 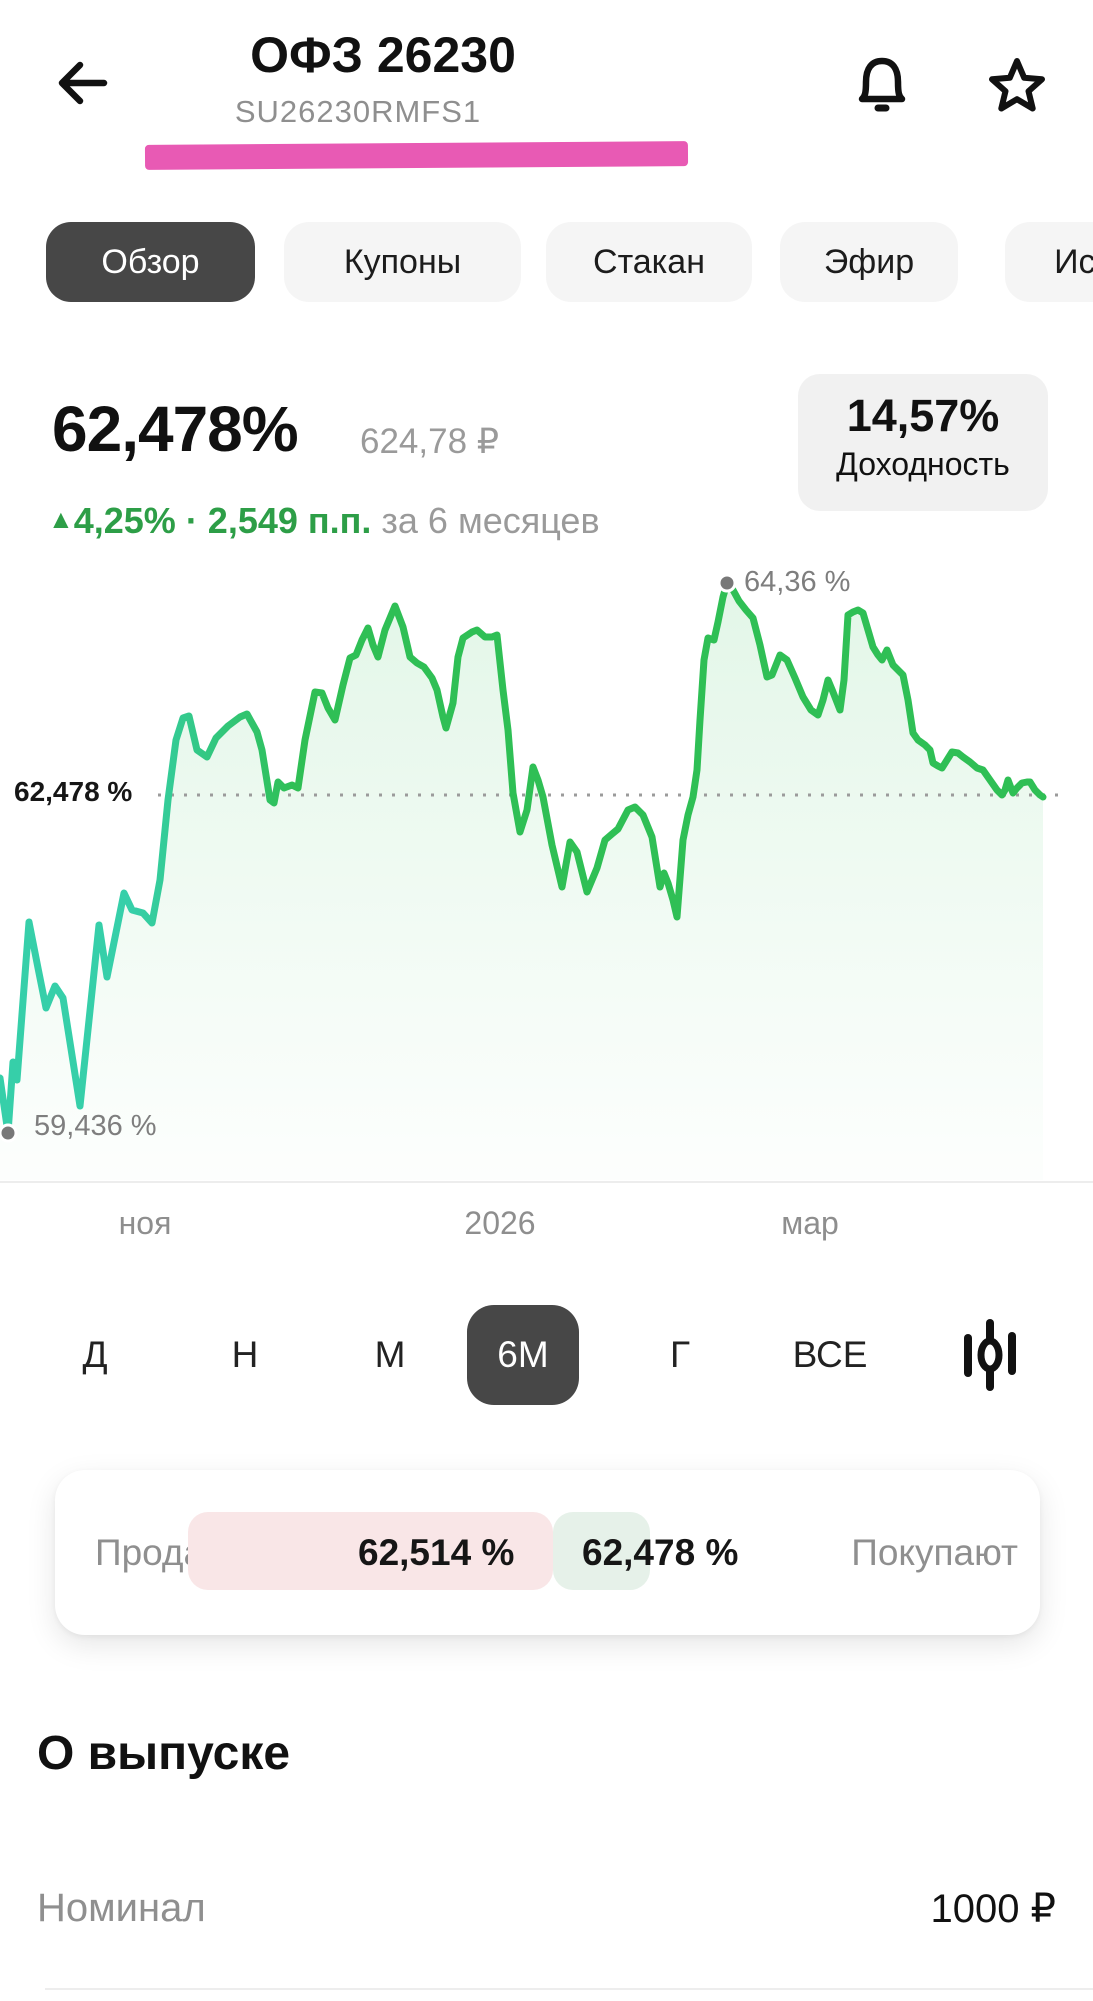 What do you see at coordinates (680, 1354) in the screenshot?
I see `period-Г: Г` at bounding box center [680, 1354].